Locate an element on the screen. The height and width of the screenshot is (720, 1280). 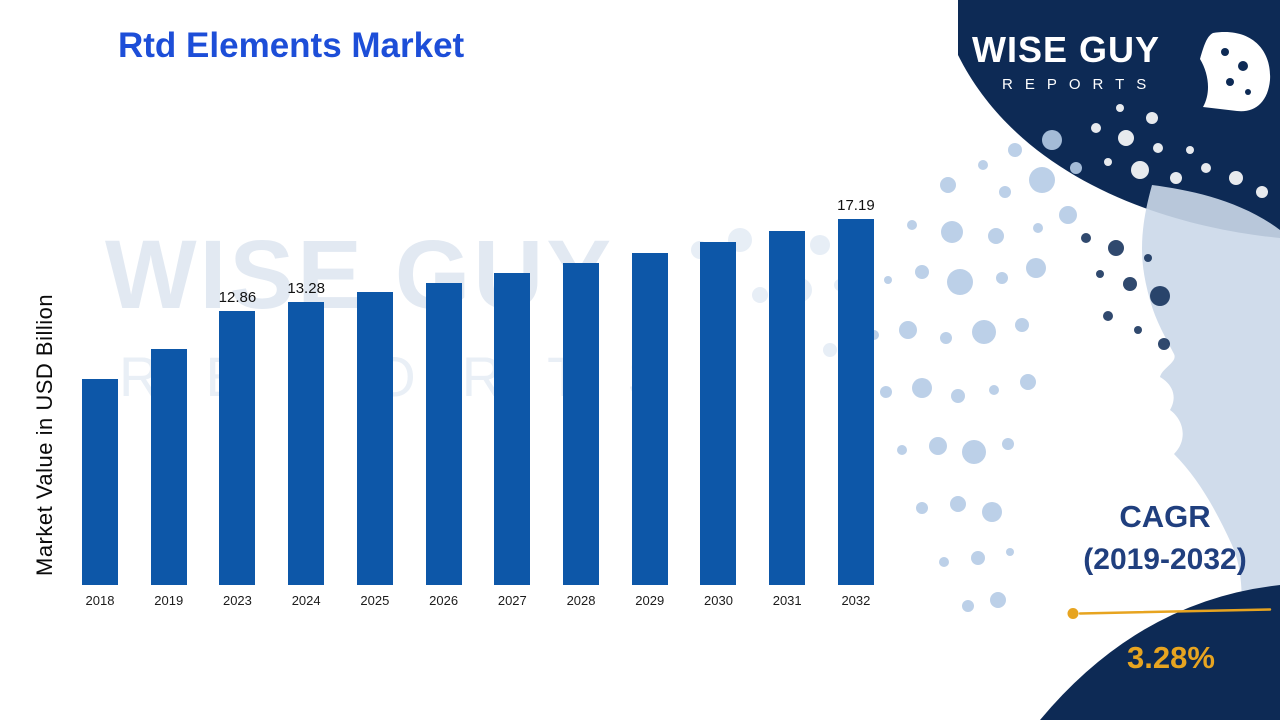
cagr-block: CAGR (2019-2032) is located at coordinates (1165, 537).